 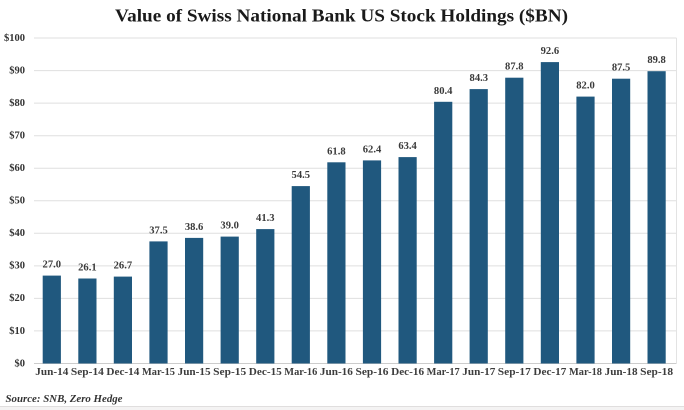 I want to click on svg-text: Mar-18, so click(x=585, y=372).